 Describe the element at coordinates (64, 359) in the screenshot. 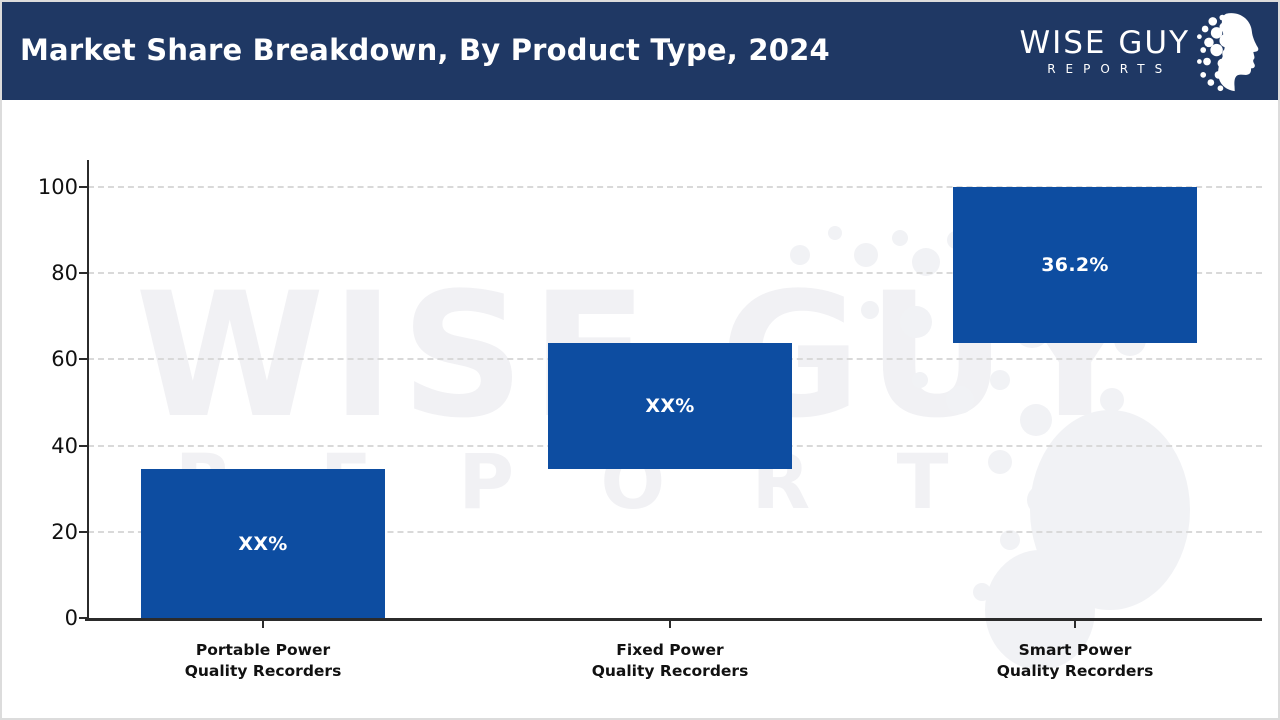

I see `y-axis-tick-label: 60` at that location.